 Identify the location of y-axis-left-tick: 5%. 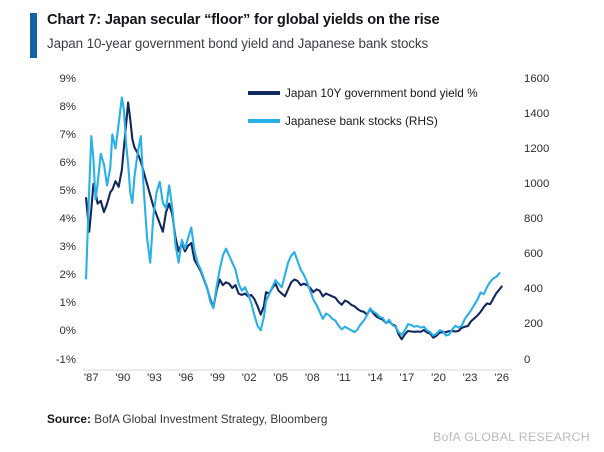
(67, 190).